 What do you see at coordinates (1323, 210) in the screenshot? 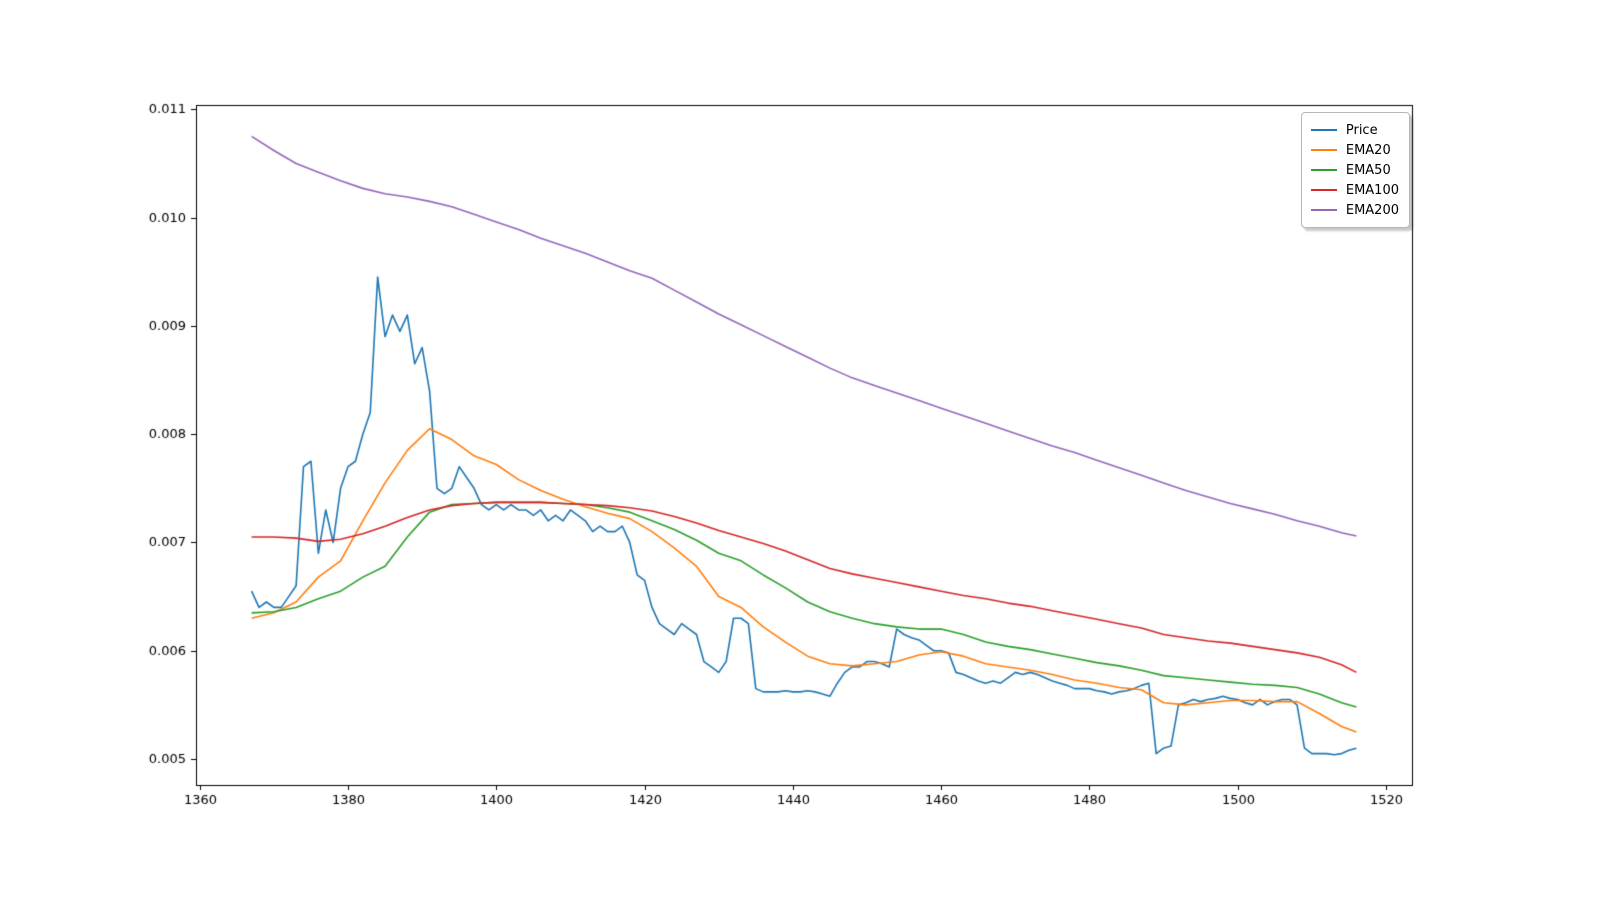
I see `ema200-line-swatch` at bounding box center [1323, 210].